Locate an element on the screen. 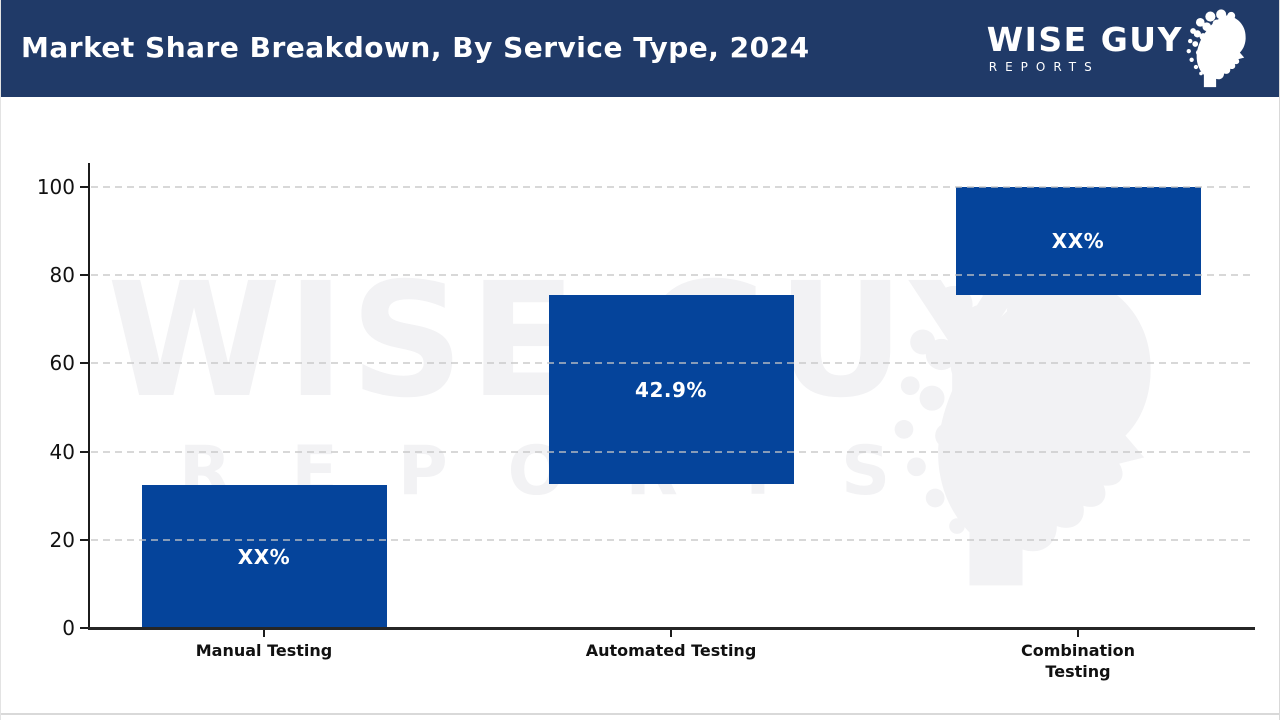 This screenshot has width=1280, height=720. bar-combination-testing: XX% is located at coordinates (1078, 241).